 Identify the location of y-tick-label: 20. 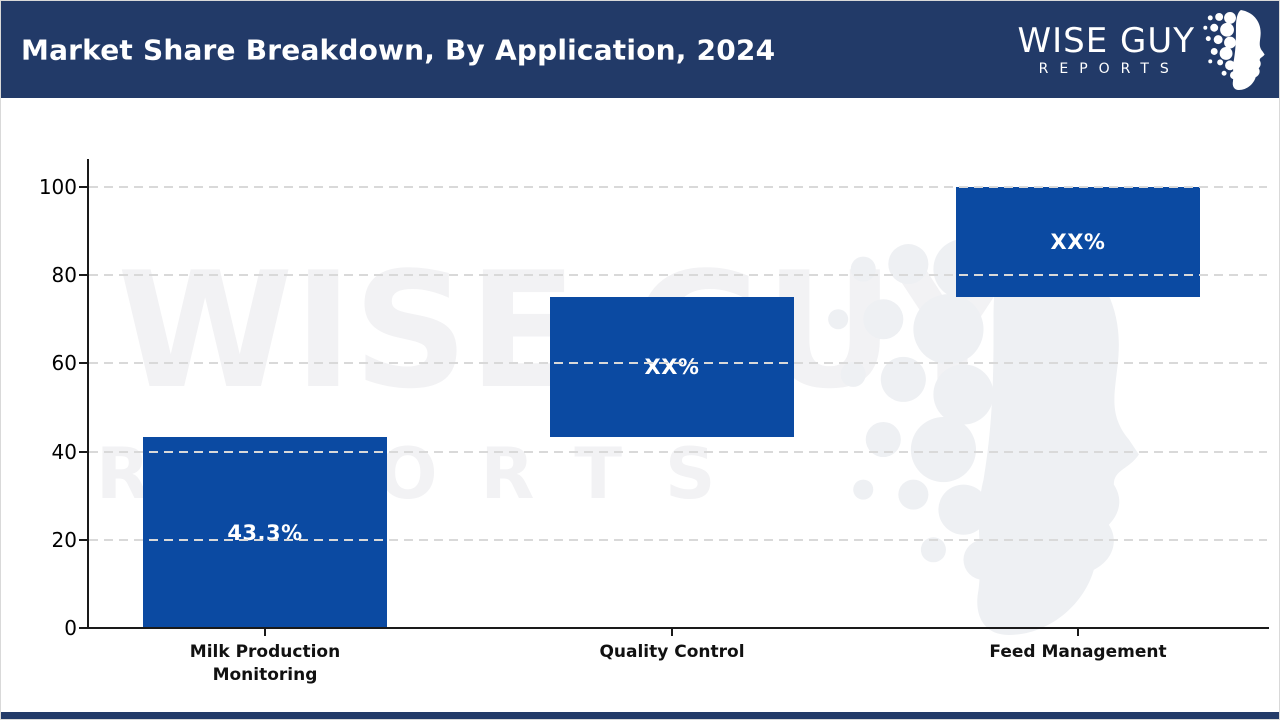
(64, 539).